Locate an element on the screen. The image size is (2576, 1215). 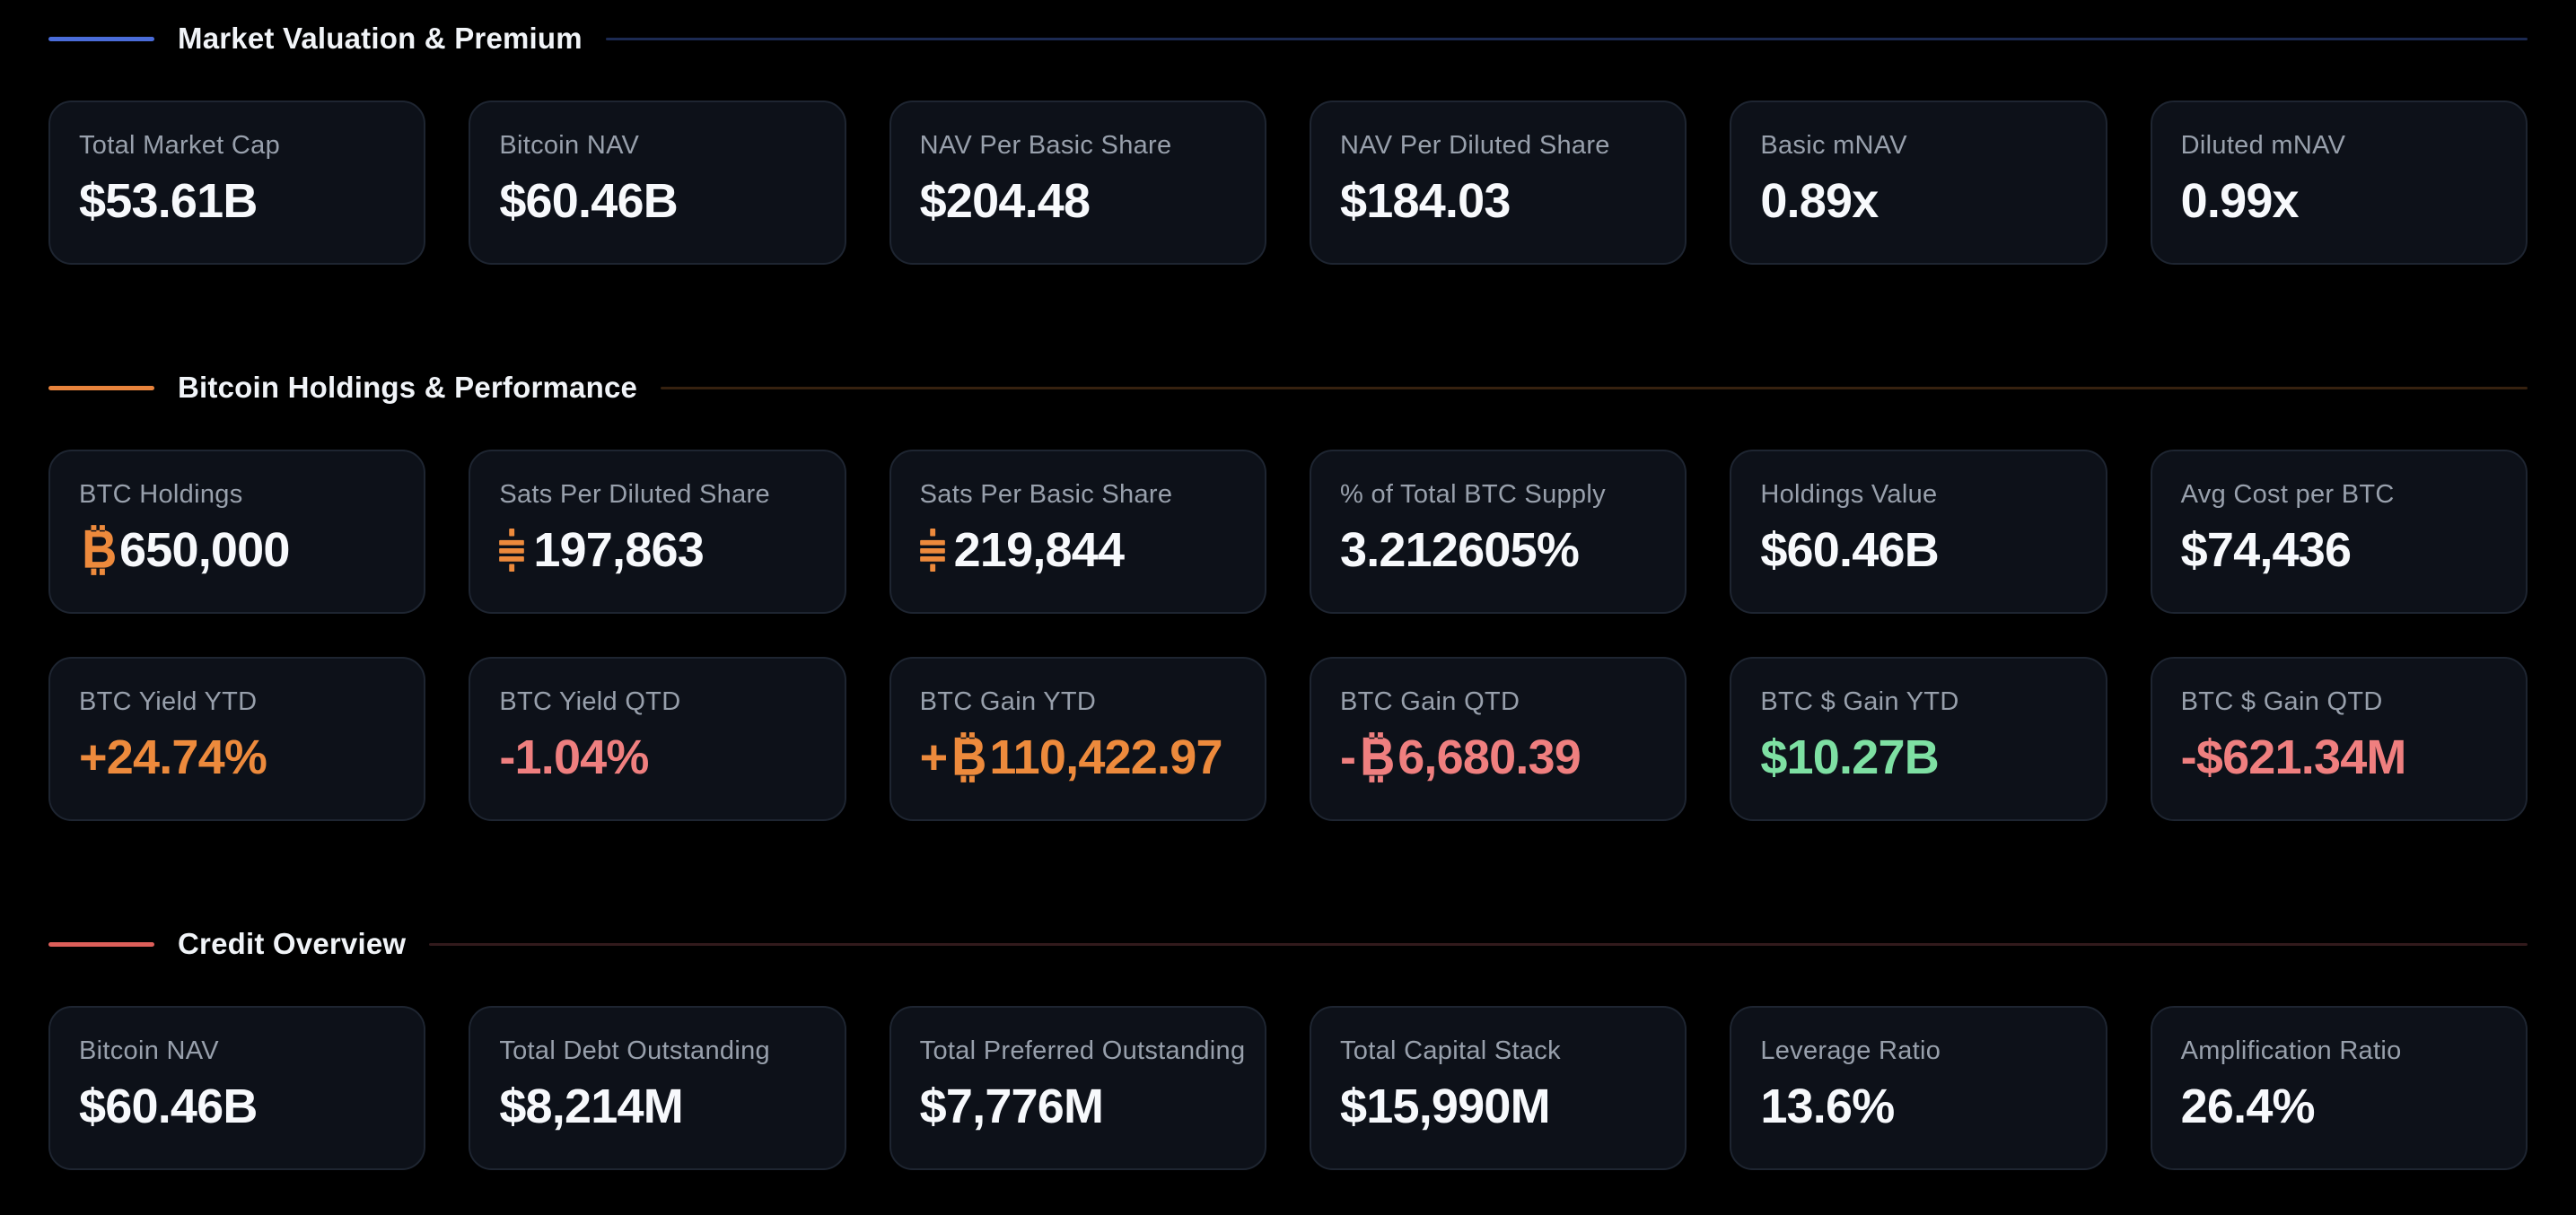
metric-card-nav-per-diluted-share: NAV Per Diluted Share $184.03 is located at coordinates (1498, 183).